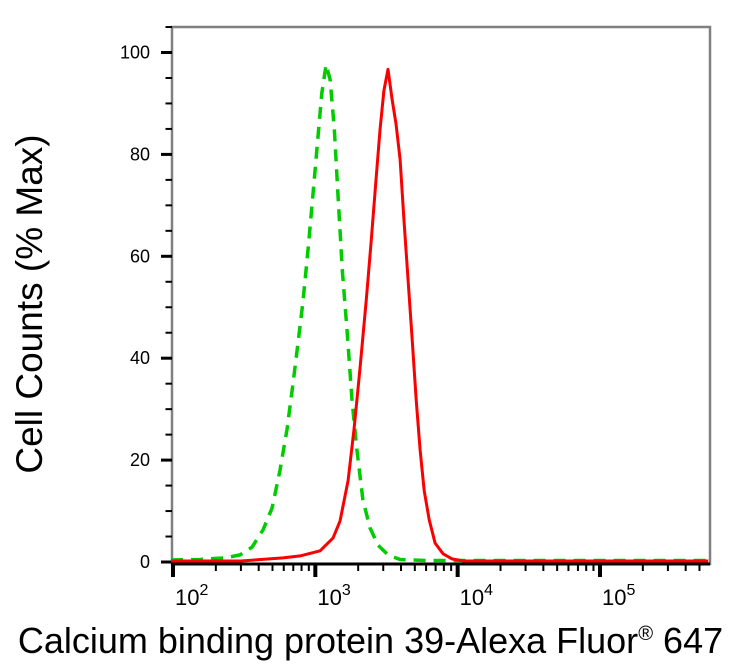  I want to click on y-tick-label: 20, so click(140, 460).